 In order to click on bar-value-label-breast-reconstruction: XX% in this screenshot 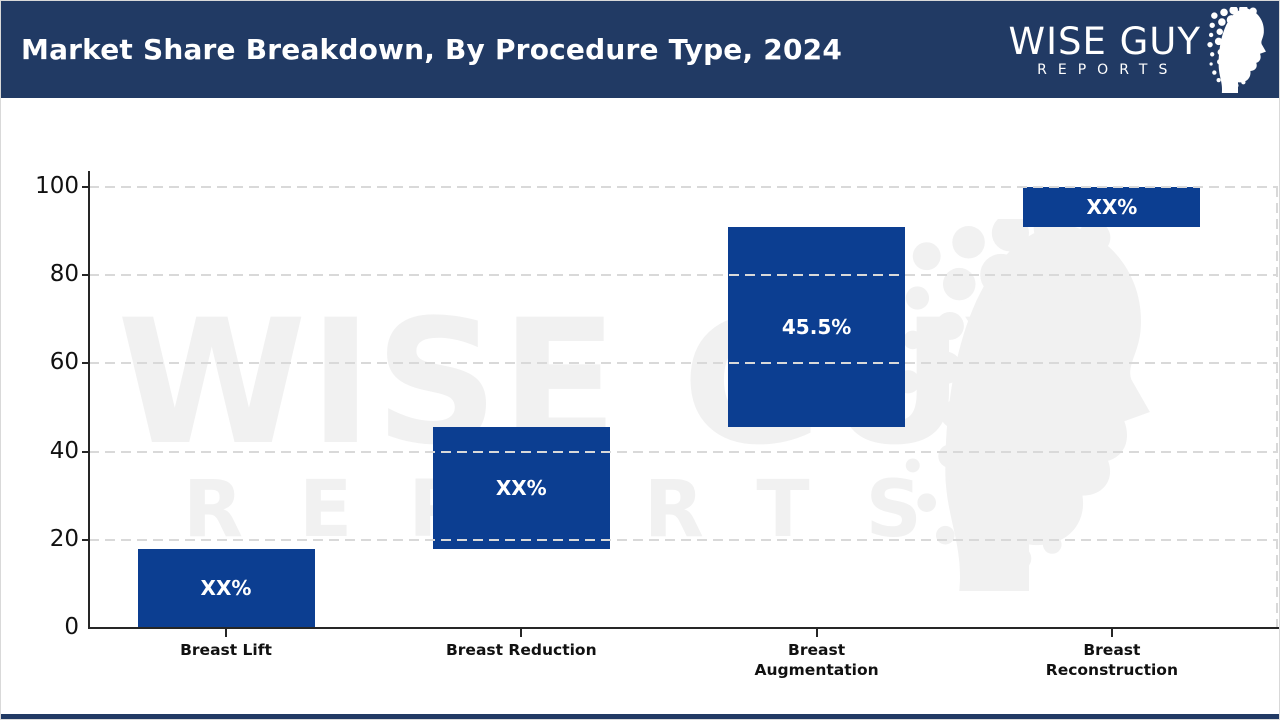, I will do `click(1112, 206)`.